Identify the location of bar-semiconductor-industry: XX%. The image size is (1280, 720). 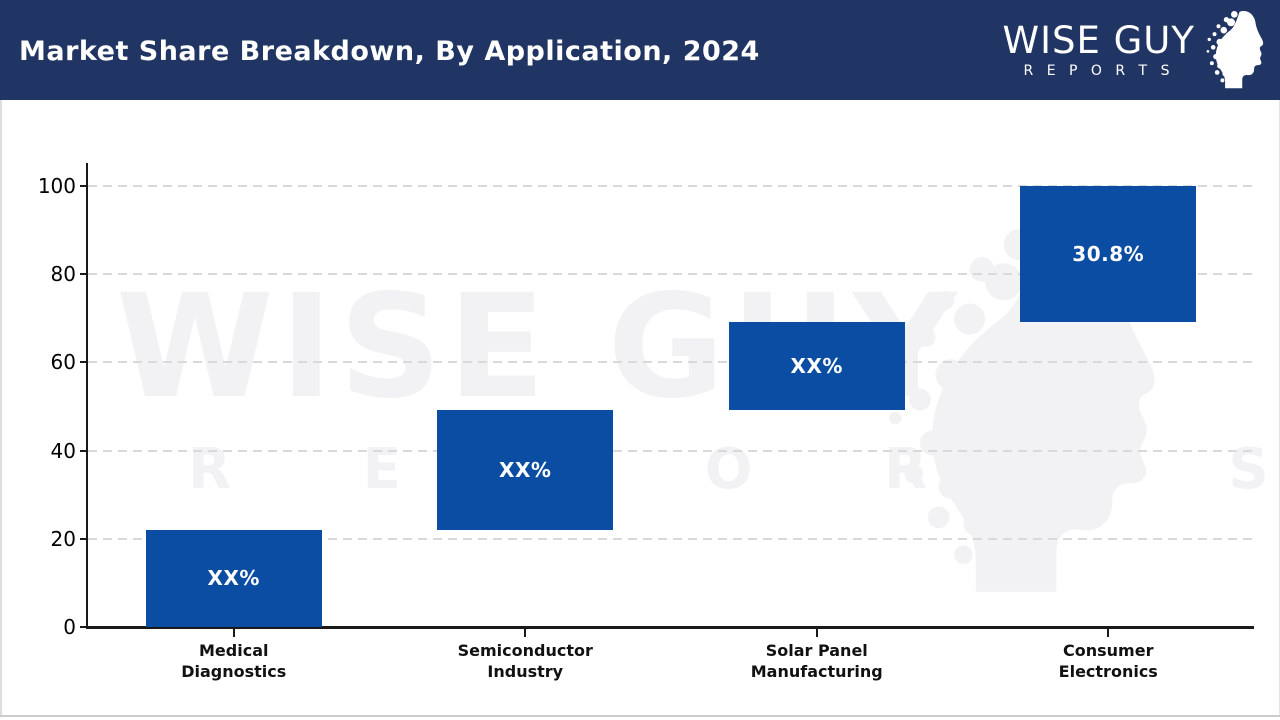
(525, 470).